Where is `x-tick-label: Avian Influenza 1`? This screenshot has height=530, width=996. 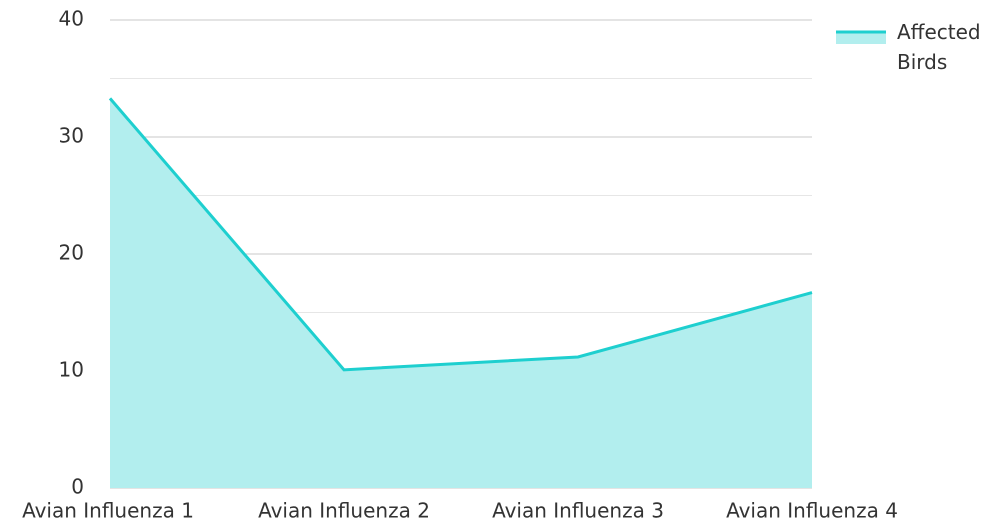
x-tick-label: Avian Influenza 1 is located at coordinates (108, 511).